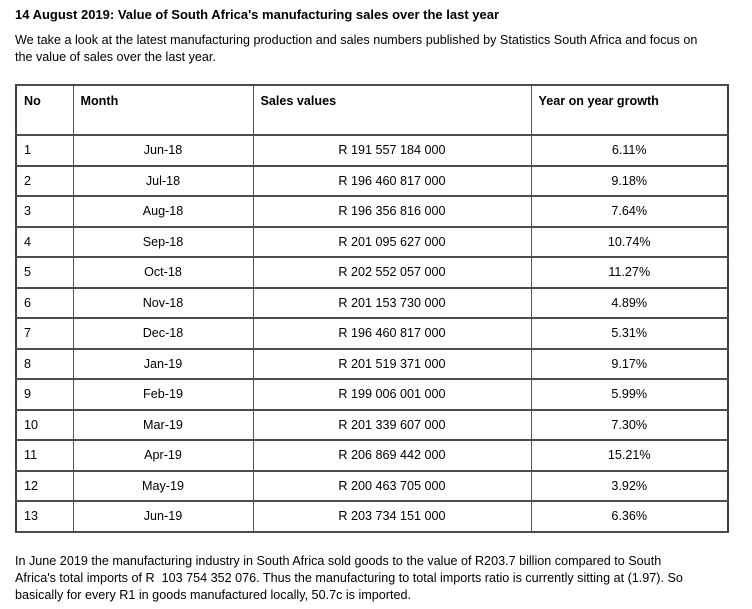 This screenshot has width=752, height=609. I want to click on table-row: 13 Jun-19 R 203 734 151 000 6.36%, so click(372, 516).